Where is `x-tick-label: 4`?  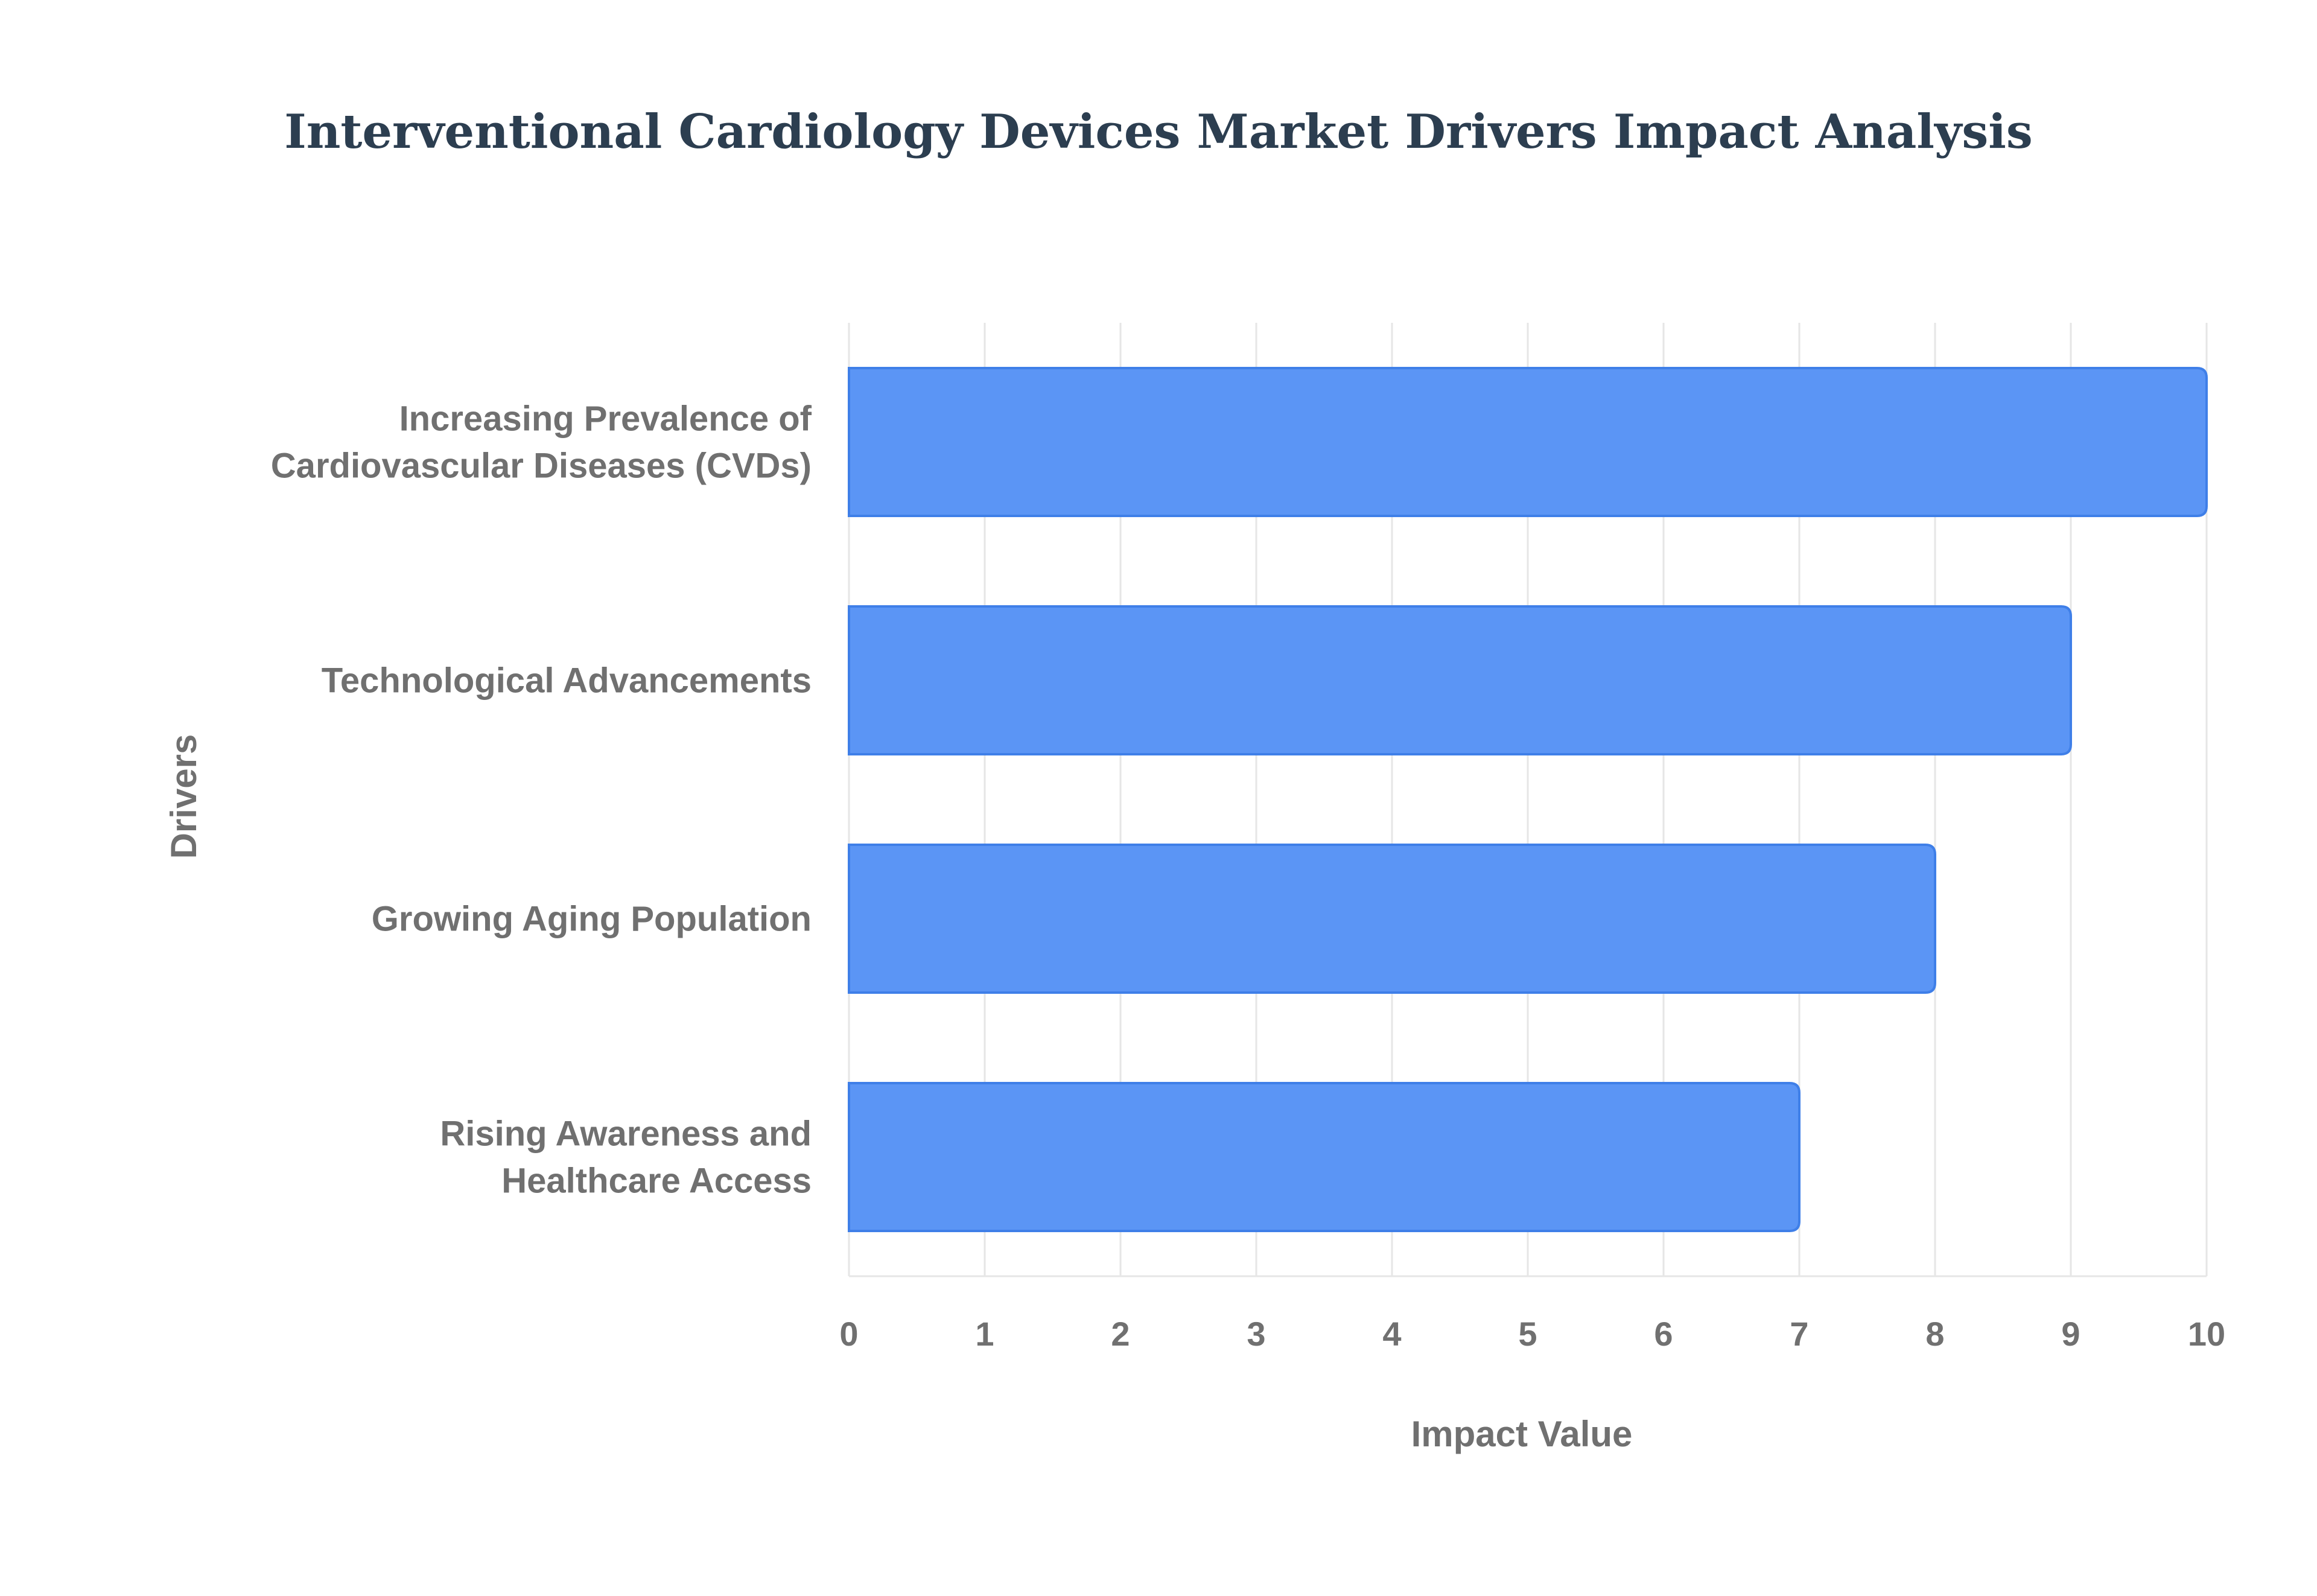
x-tick-label: 4 is located at coordinates (1391, 1334).